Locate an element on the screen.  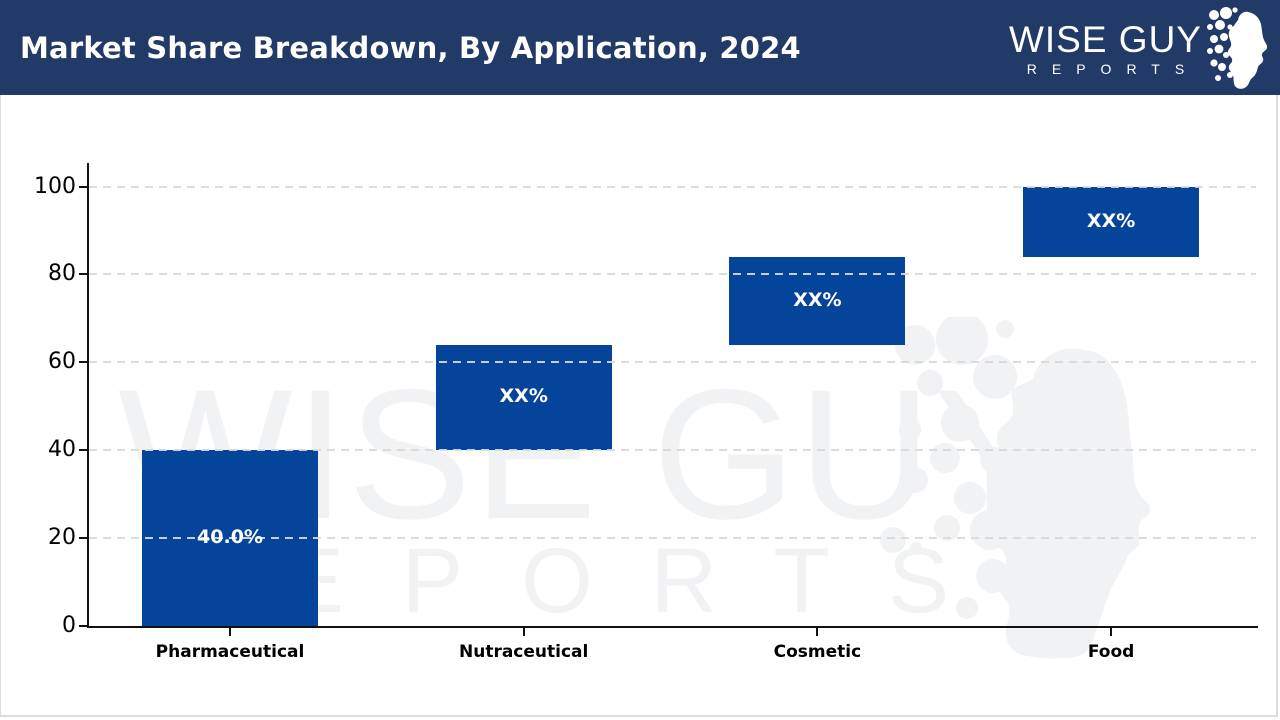
x-category-label: Nutraceutical is located at coordinates (524, 652).